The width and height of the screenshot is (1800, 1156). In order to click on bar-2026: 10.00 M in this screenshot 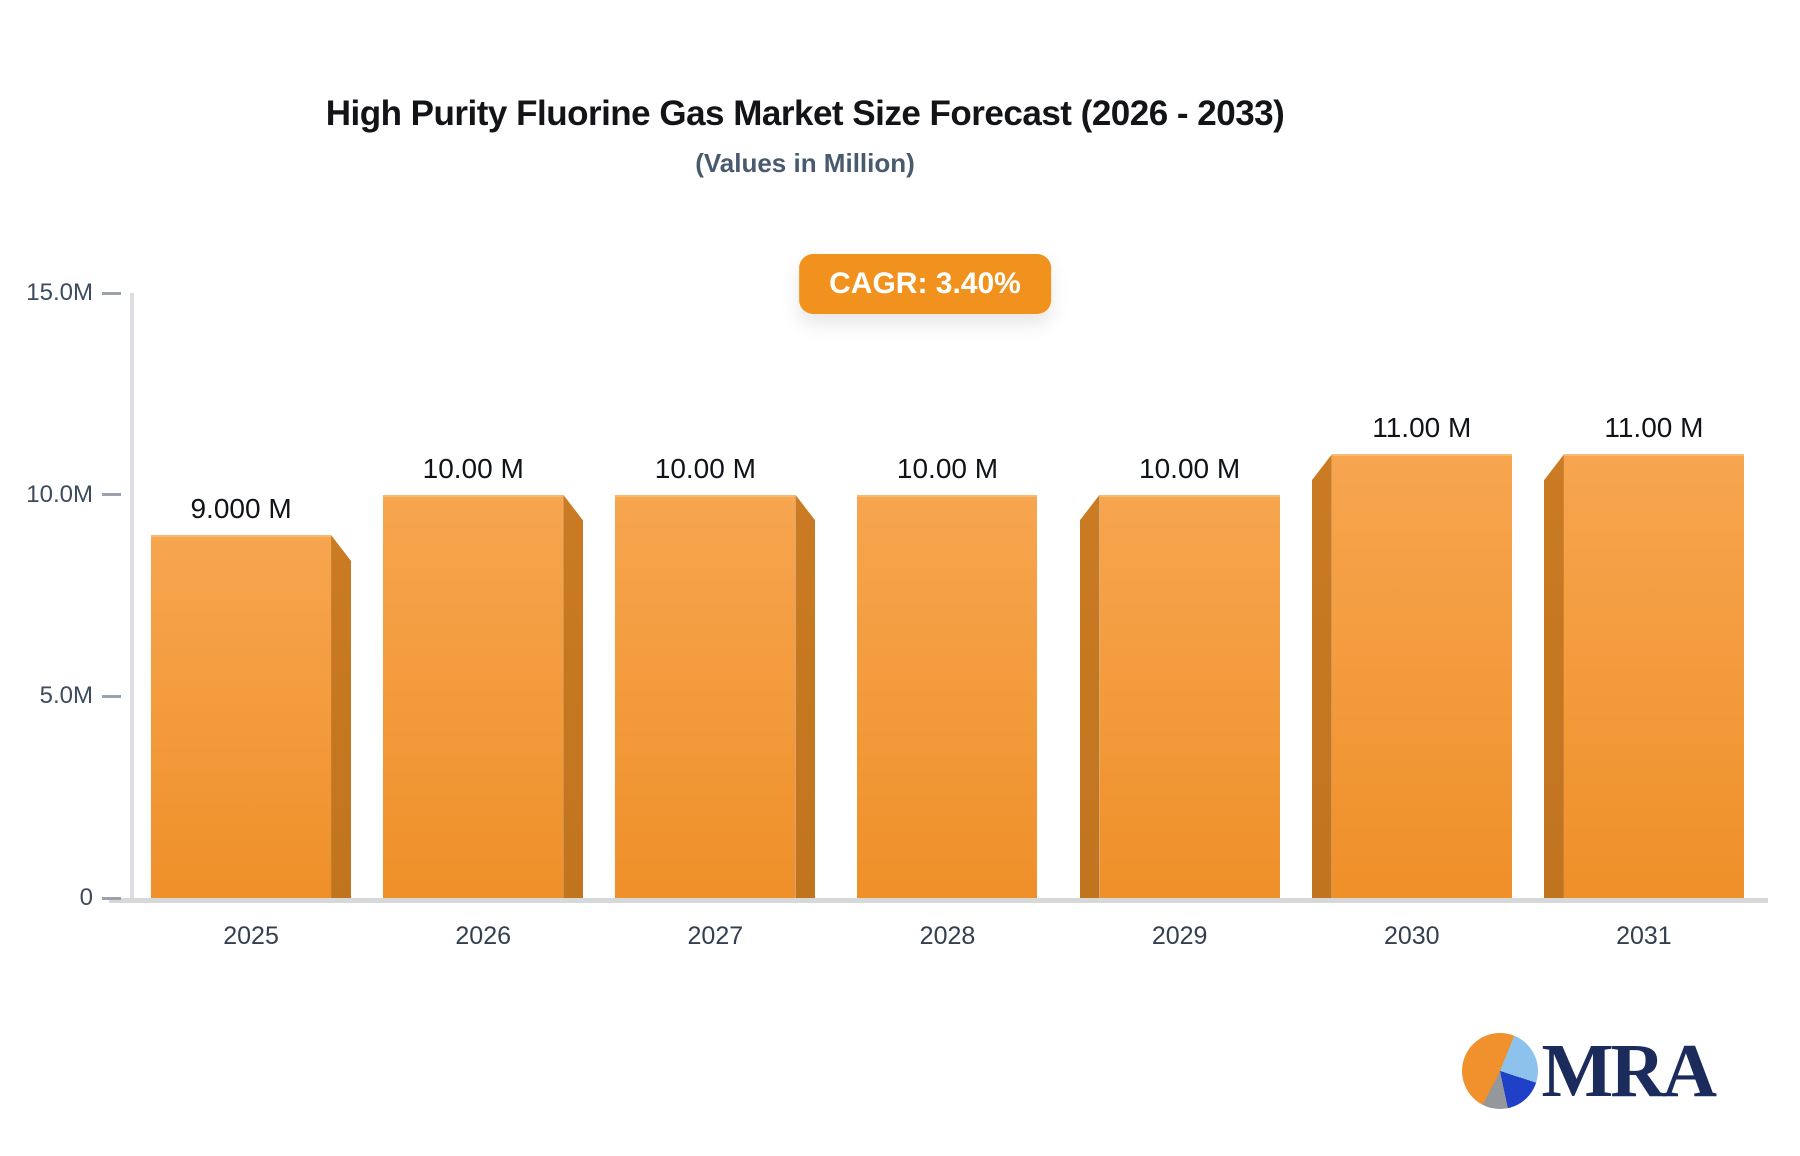, I will do `click(483, 675)`.